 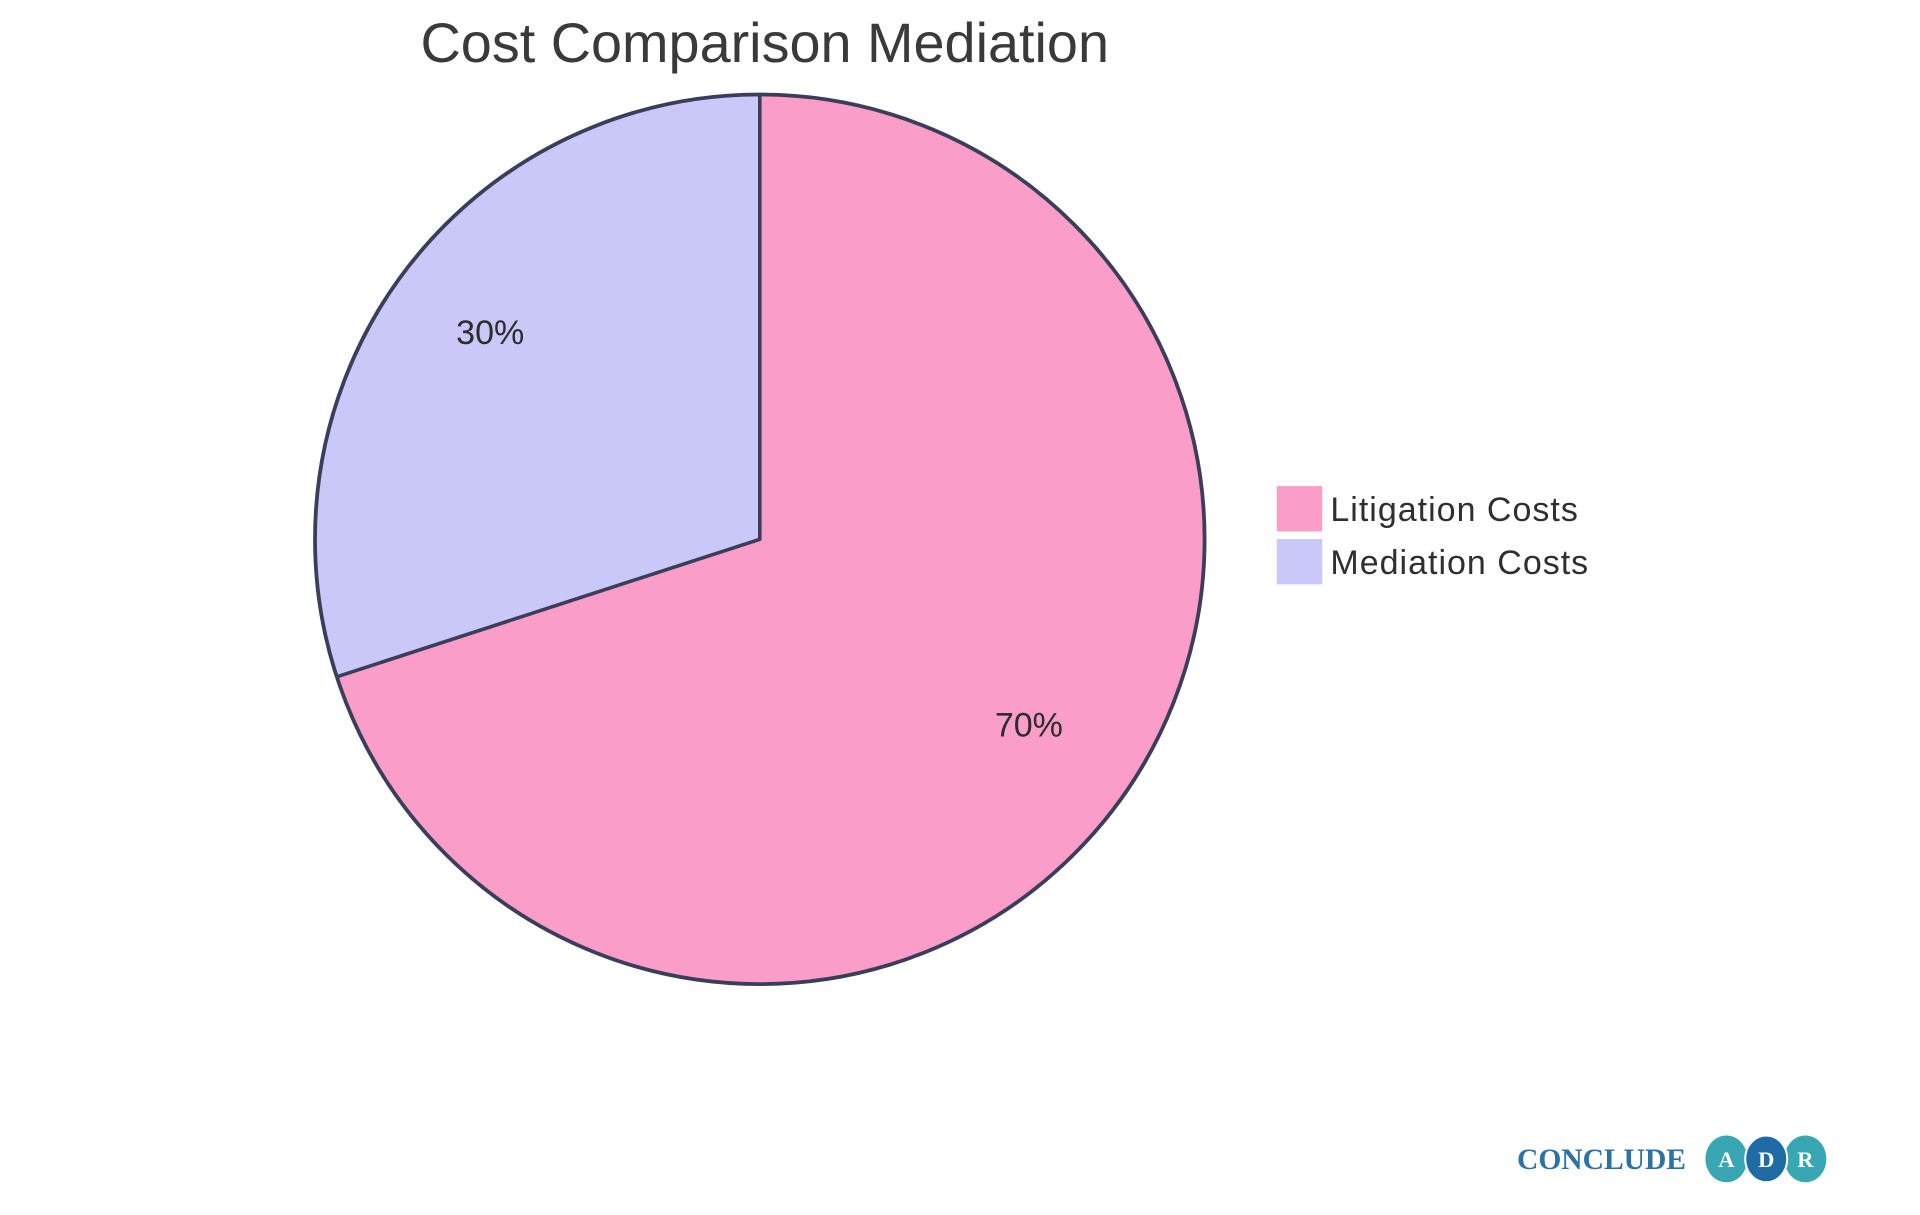 What do you see at coordinates (1029, 725) in the screenshot?
I see `svg-text: 70%` at bounding box center [1029, 725].